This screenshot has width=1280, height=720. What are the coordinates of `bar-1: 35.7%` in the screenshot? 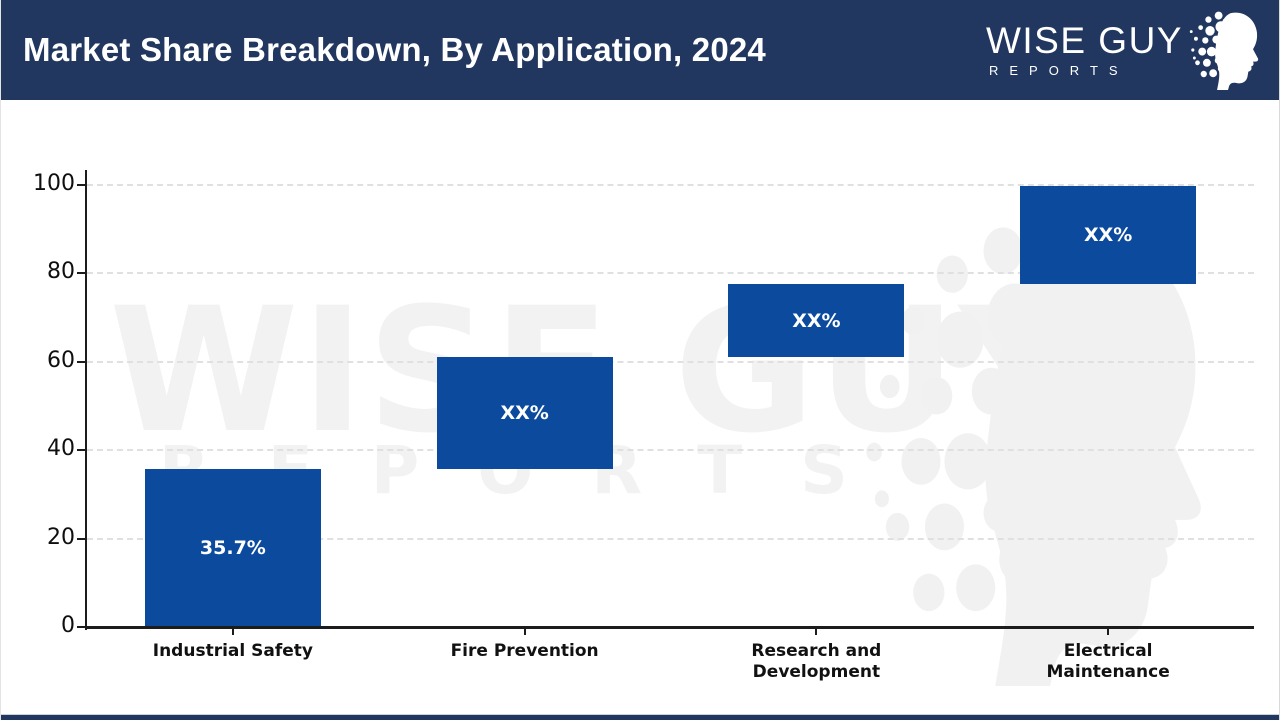 It's located at (232, 548).